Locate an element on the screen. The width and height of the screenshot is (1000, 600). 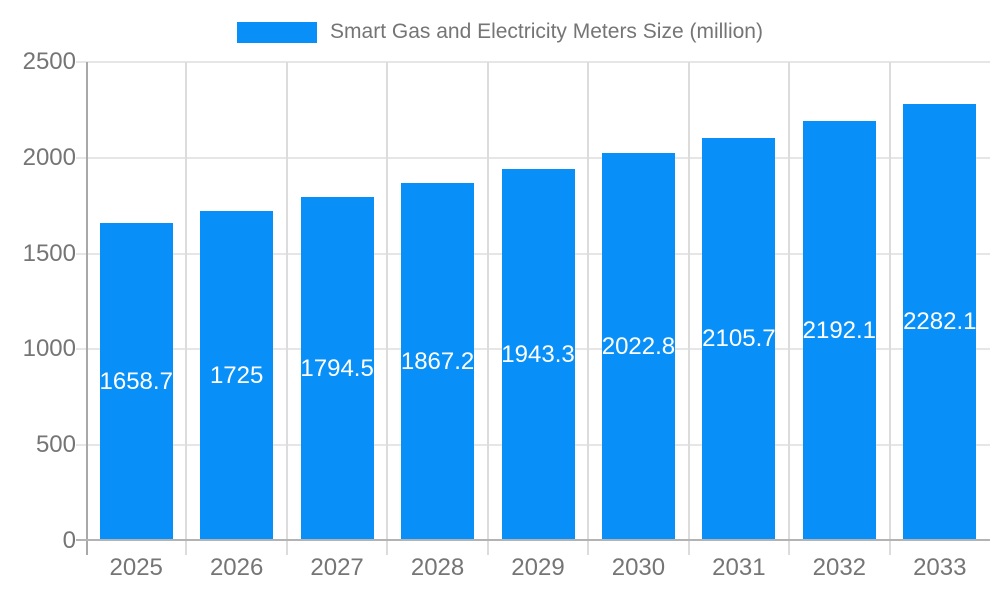
x-axis-tick-label: 2026 is located at coordinates (236, 567).